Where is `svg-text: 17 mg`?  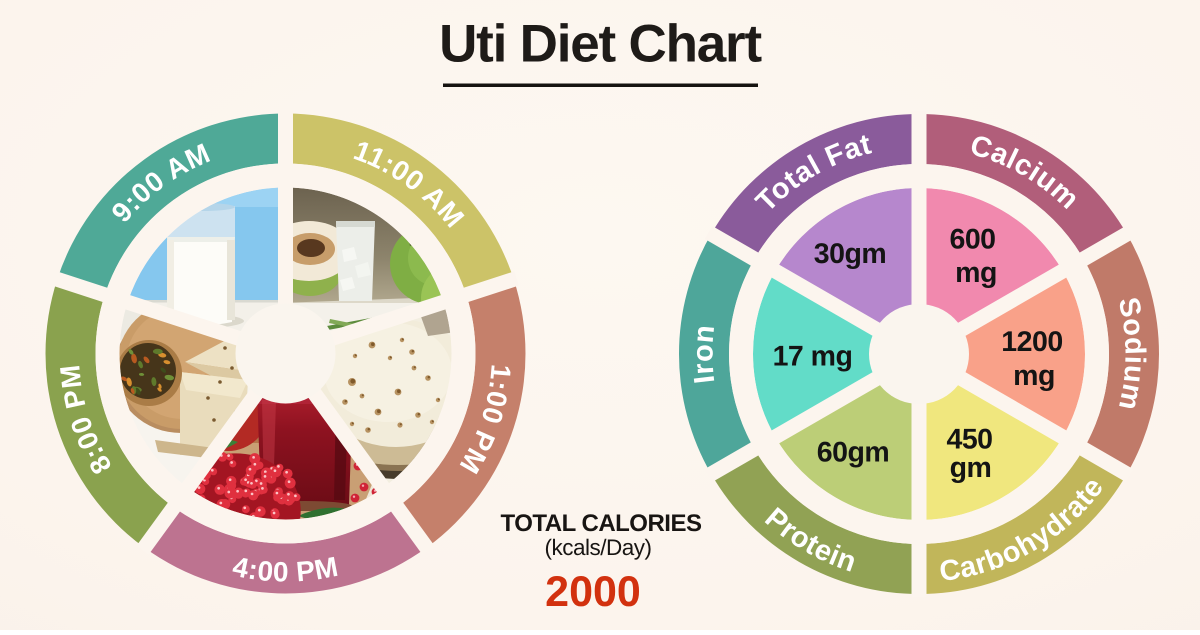
svg-text: 17 mg is located at coordinates (813, 357).